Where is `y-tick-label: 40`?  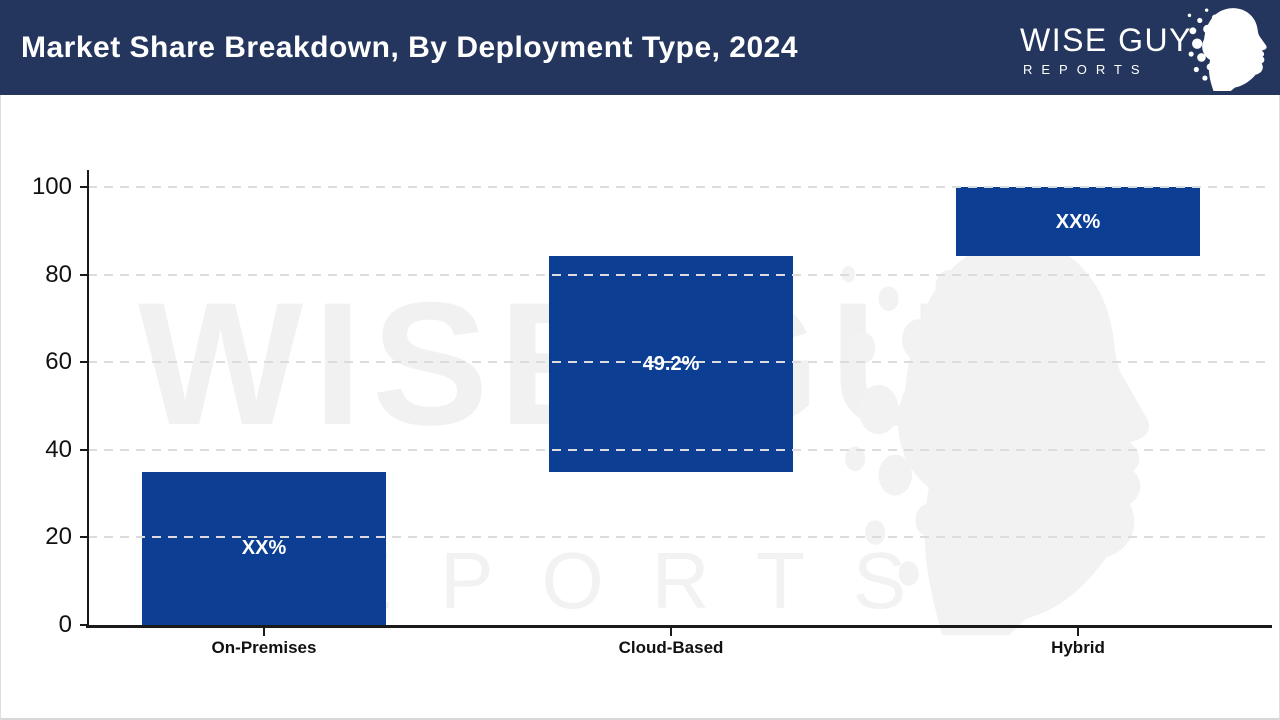
y-tick-label: 40 is located at coordinates (58, 449).